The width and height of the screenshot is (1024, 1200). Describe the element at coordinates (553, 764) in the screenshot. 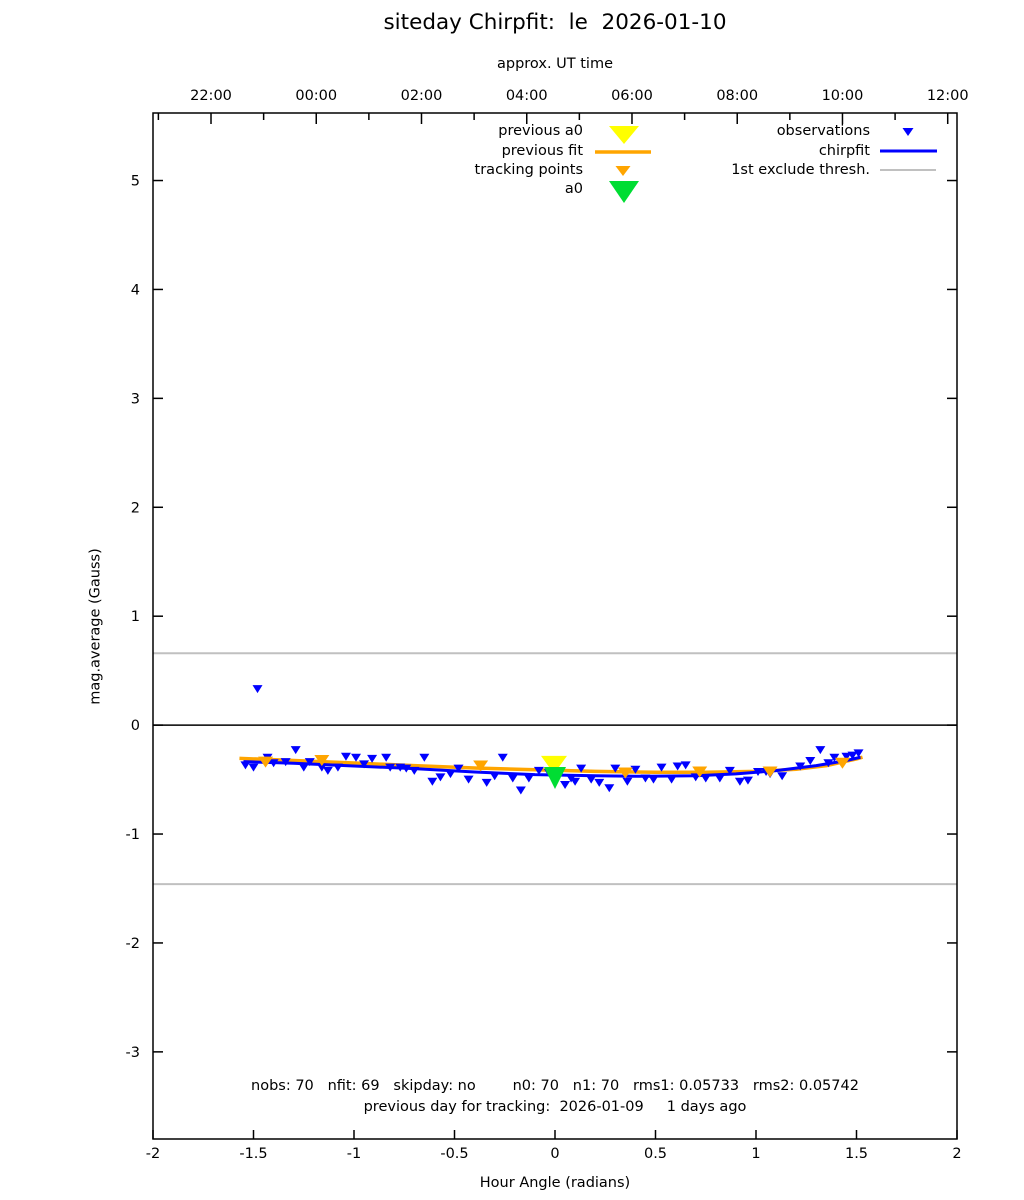

I see `previous-a0-marker` at that location.